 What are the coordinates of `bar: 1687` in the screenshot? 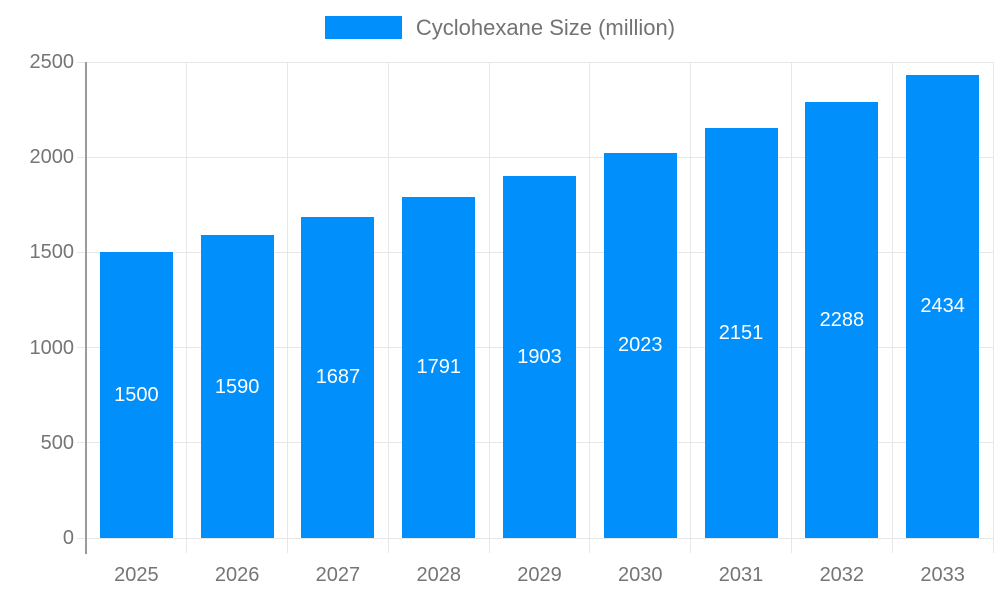 It's located at (338, 377).